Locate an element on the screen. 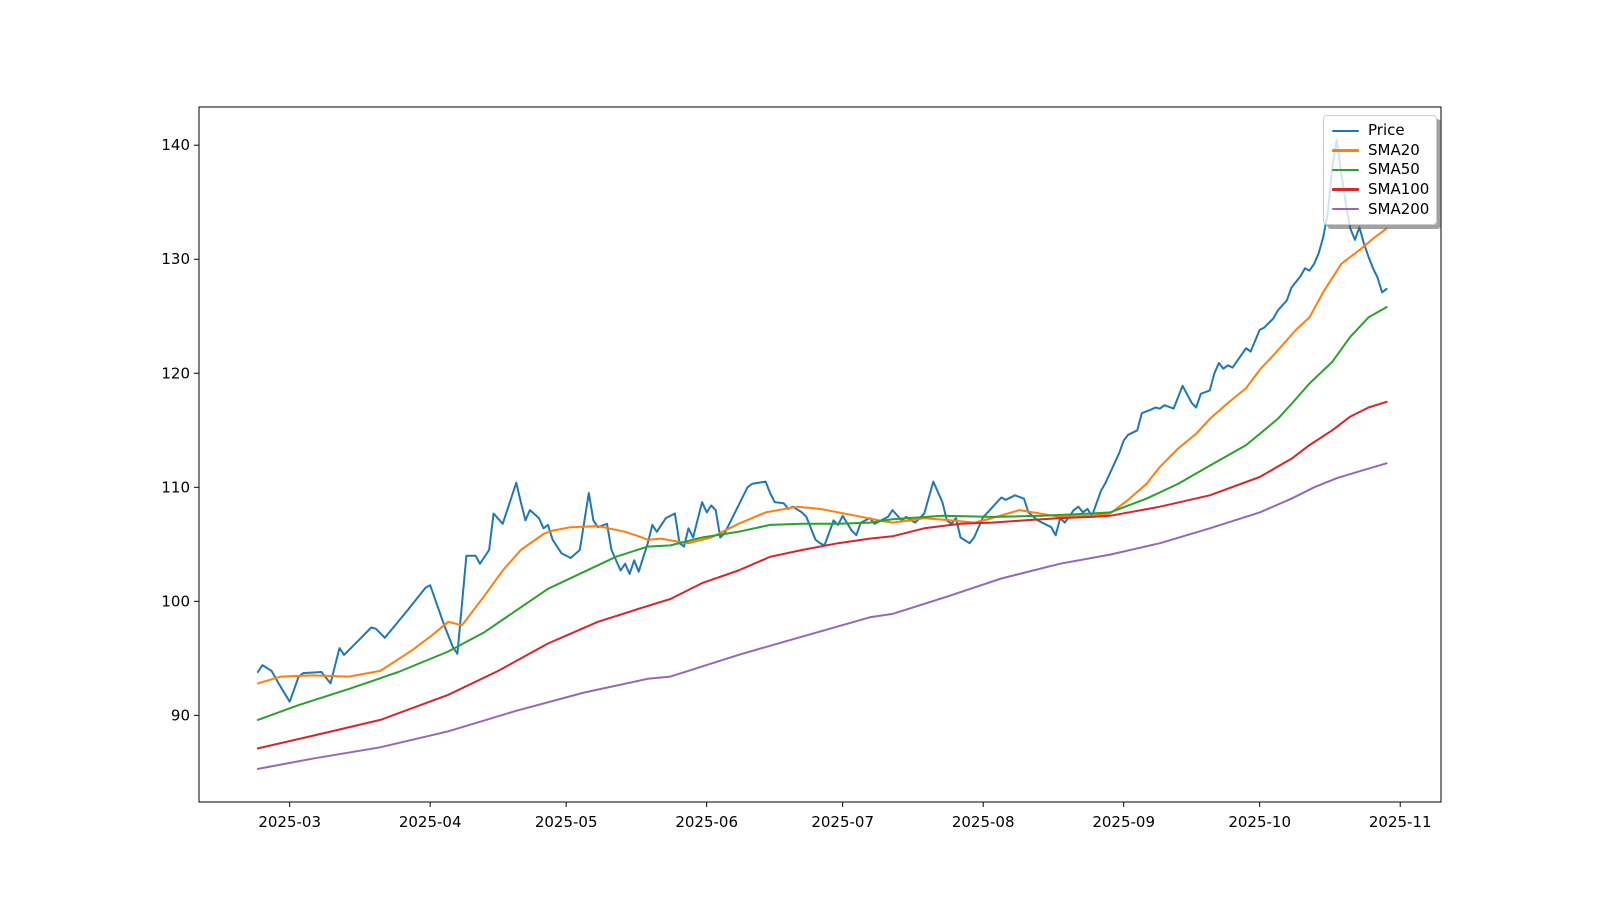 The height and width of the screenshot is (900, 1600). y-tick-label: 100 is located at coordinates (175, 601).